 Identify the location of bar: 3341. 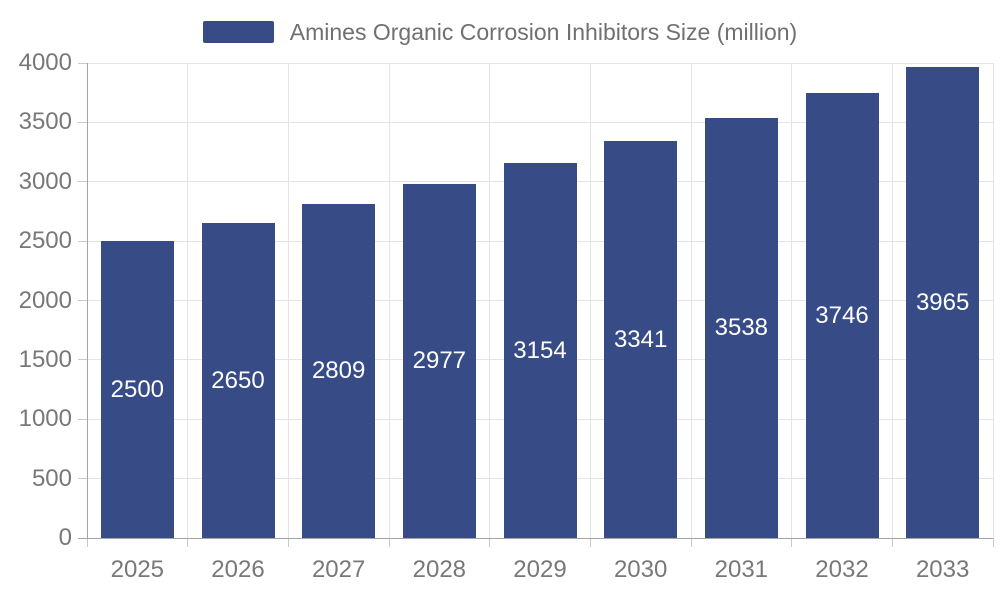
(641, 339).